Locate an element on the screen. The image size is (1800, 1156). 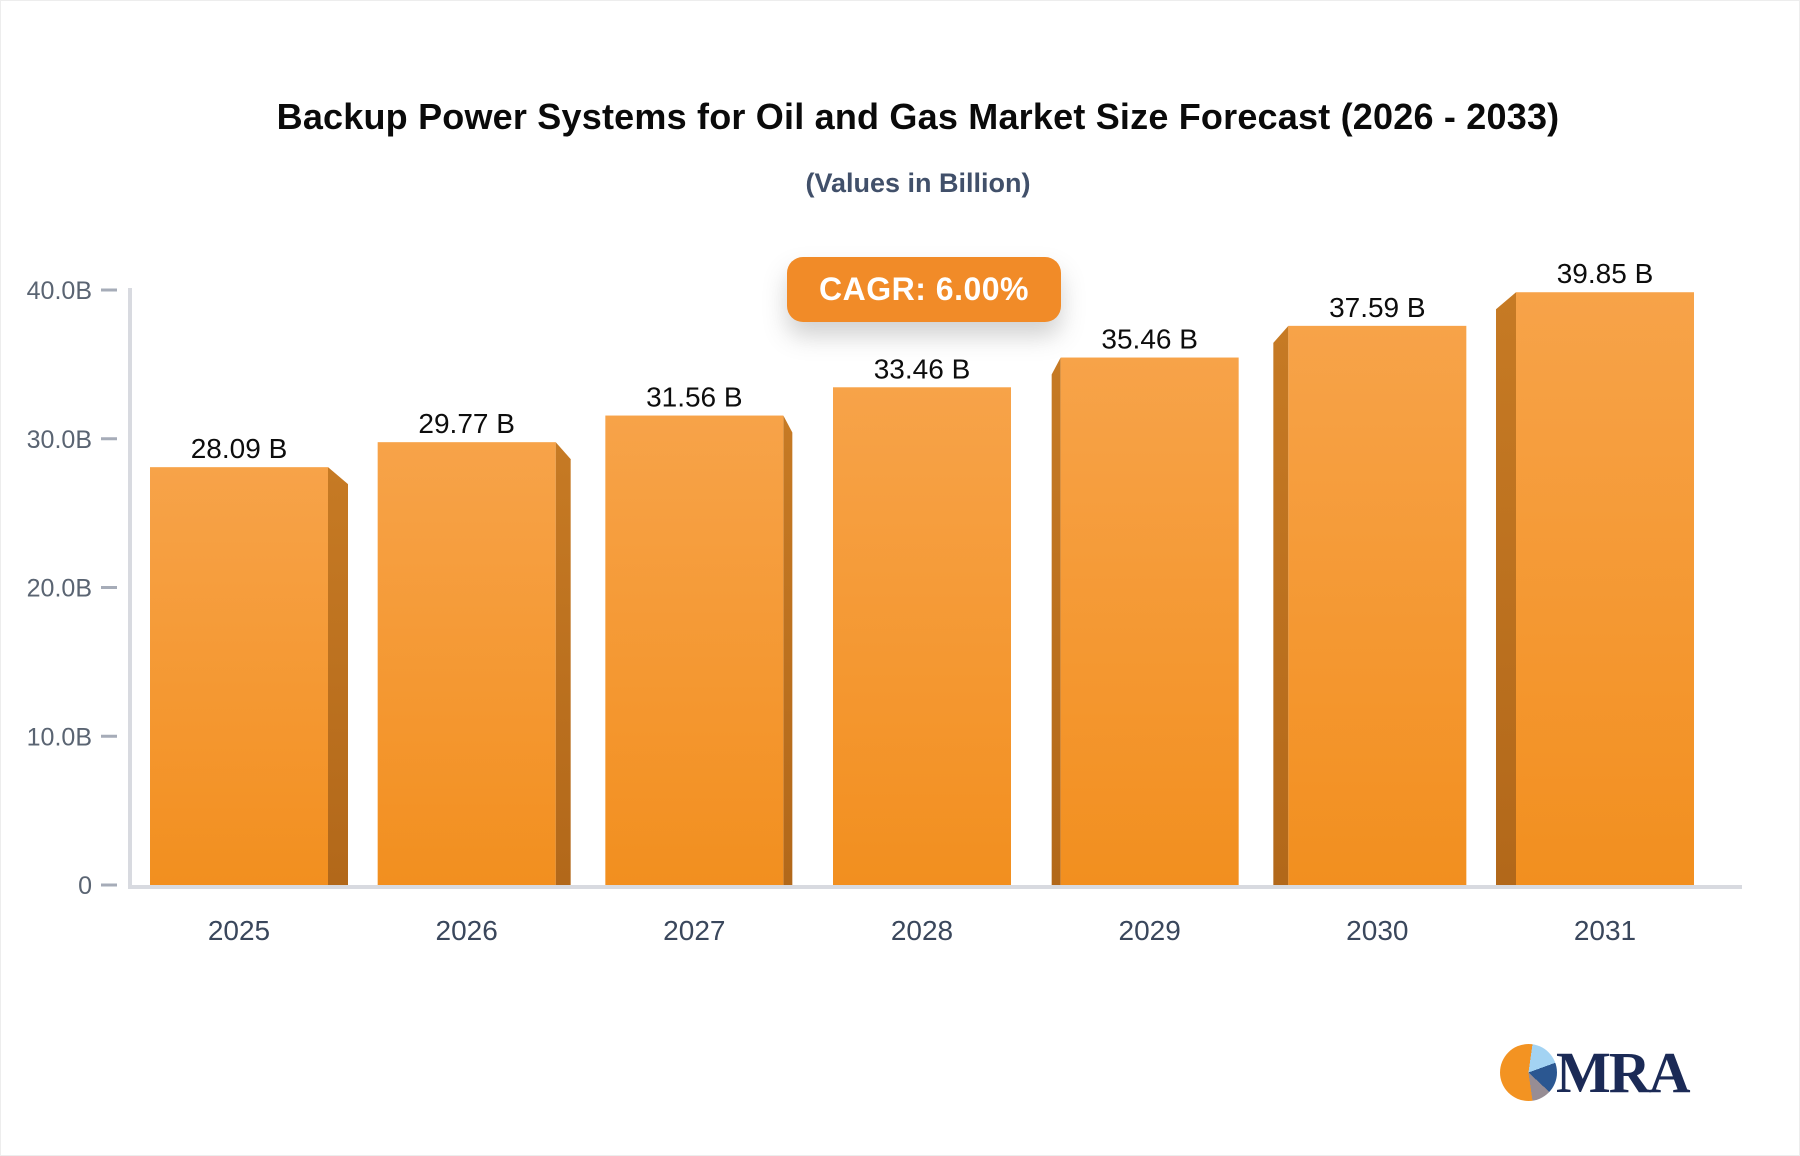
bar-value-label: 35.46 B is located at coordinates (1149, 339).